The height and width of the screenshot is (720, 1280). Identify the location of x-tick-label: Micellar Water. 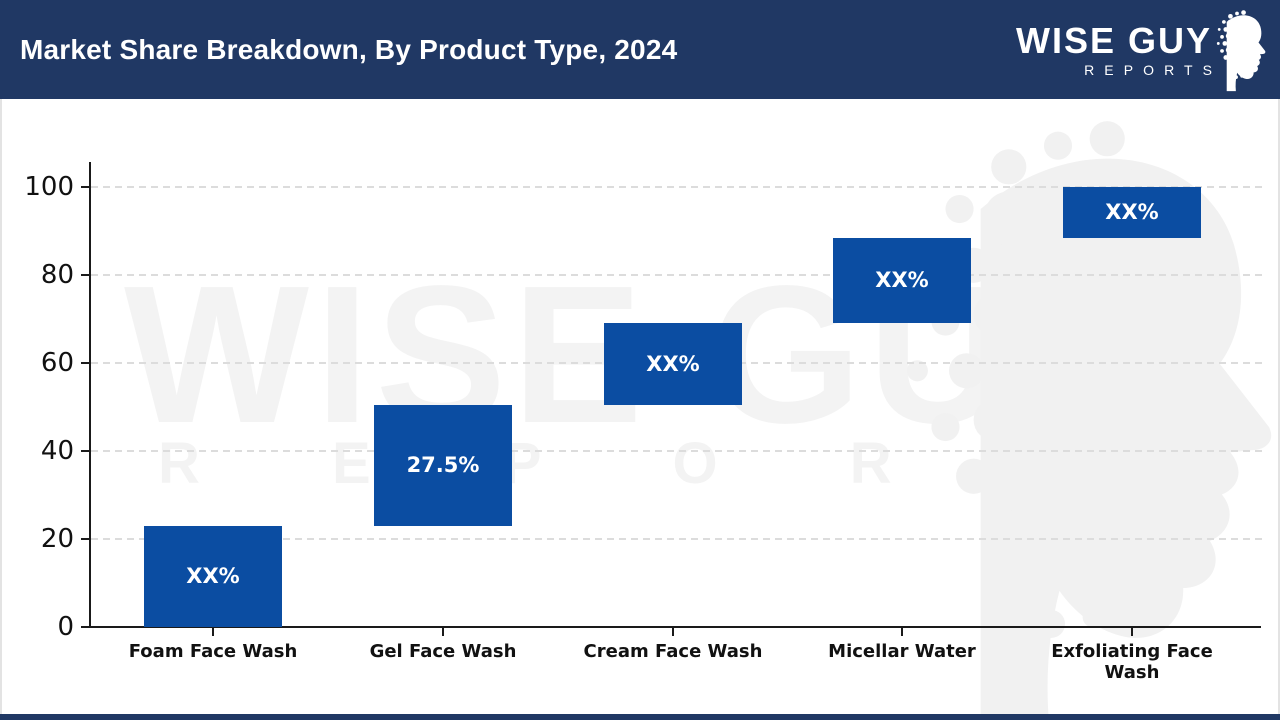
(902, 651).